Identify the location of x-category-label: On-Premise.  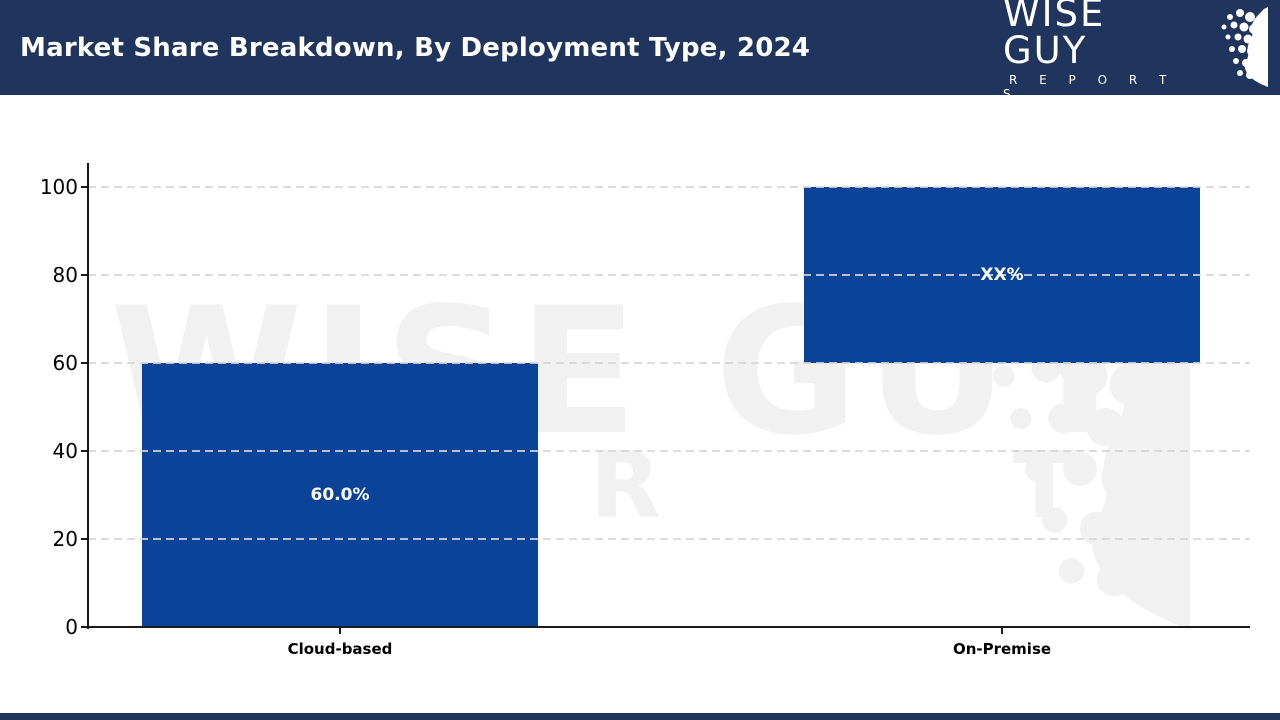
(1002, 649).